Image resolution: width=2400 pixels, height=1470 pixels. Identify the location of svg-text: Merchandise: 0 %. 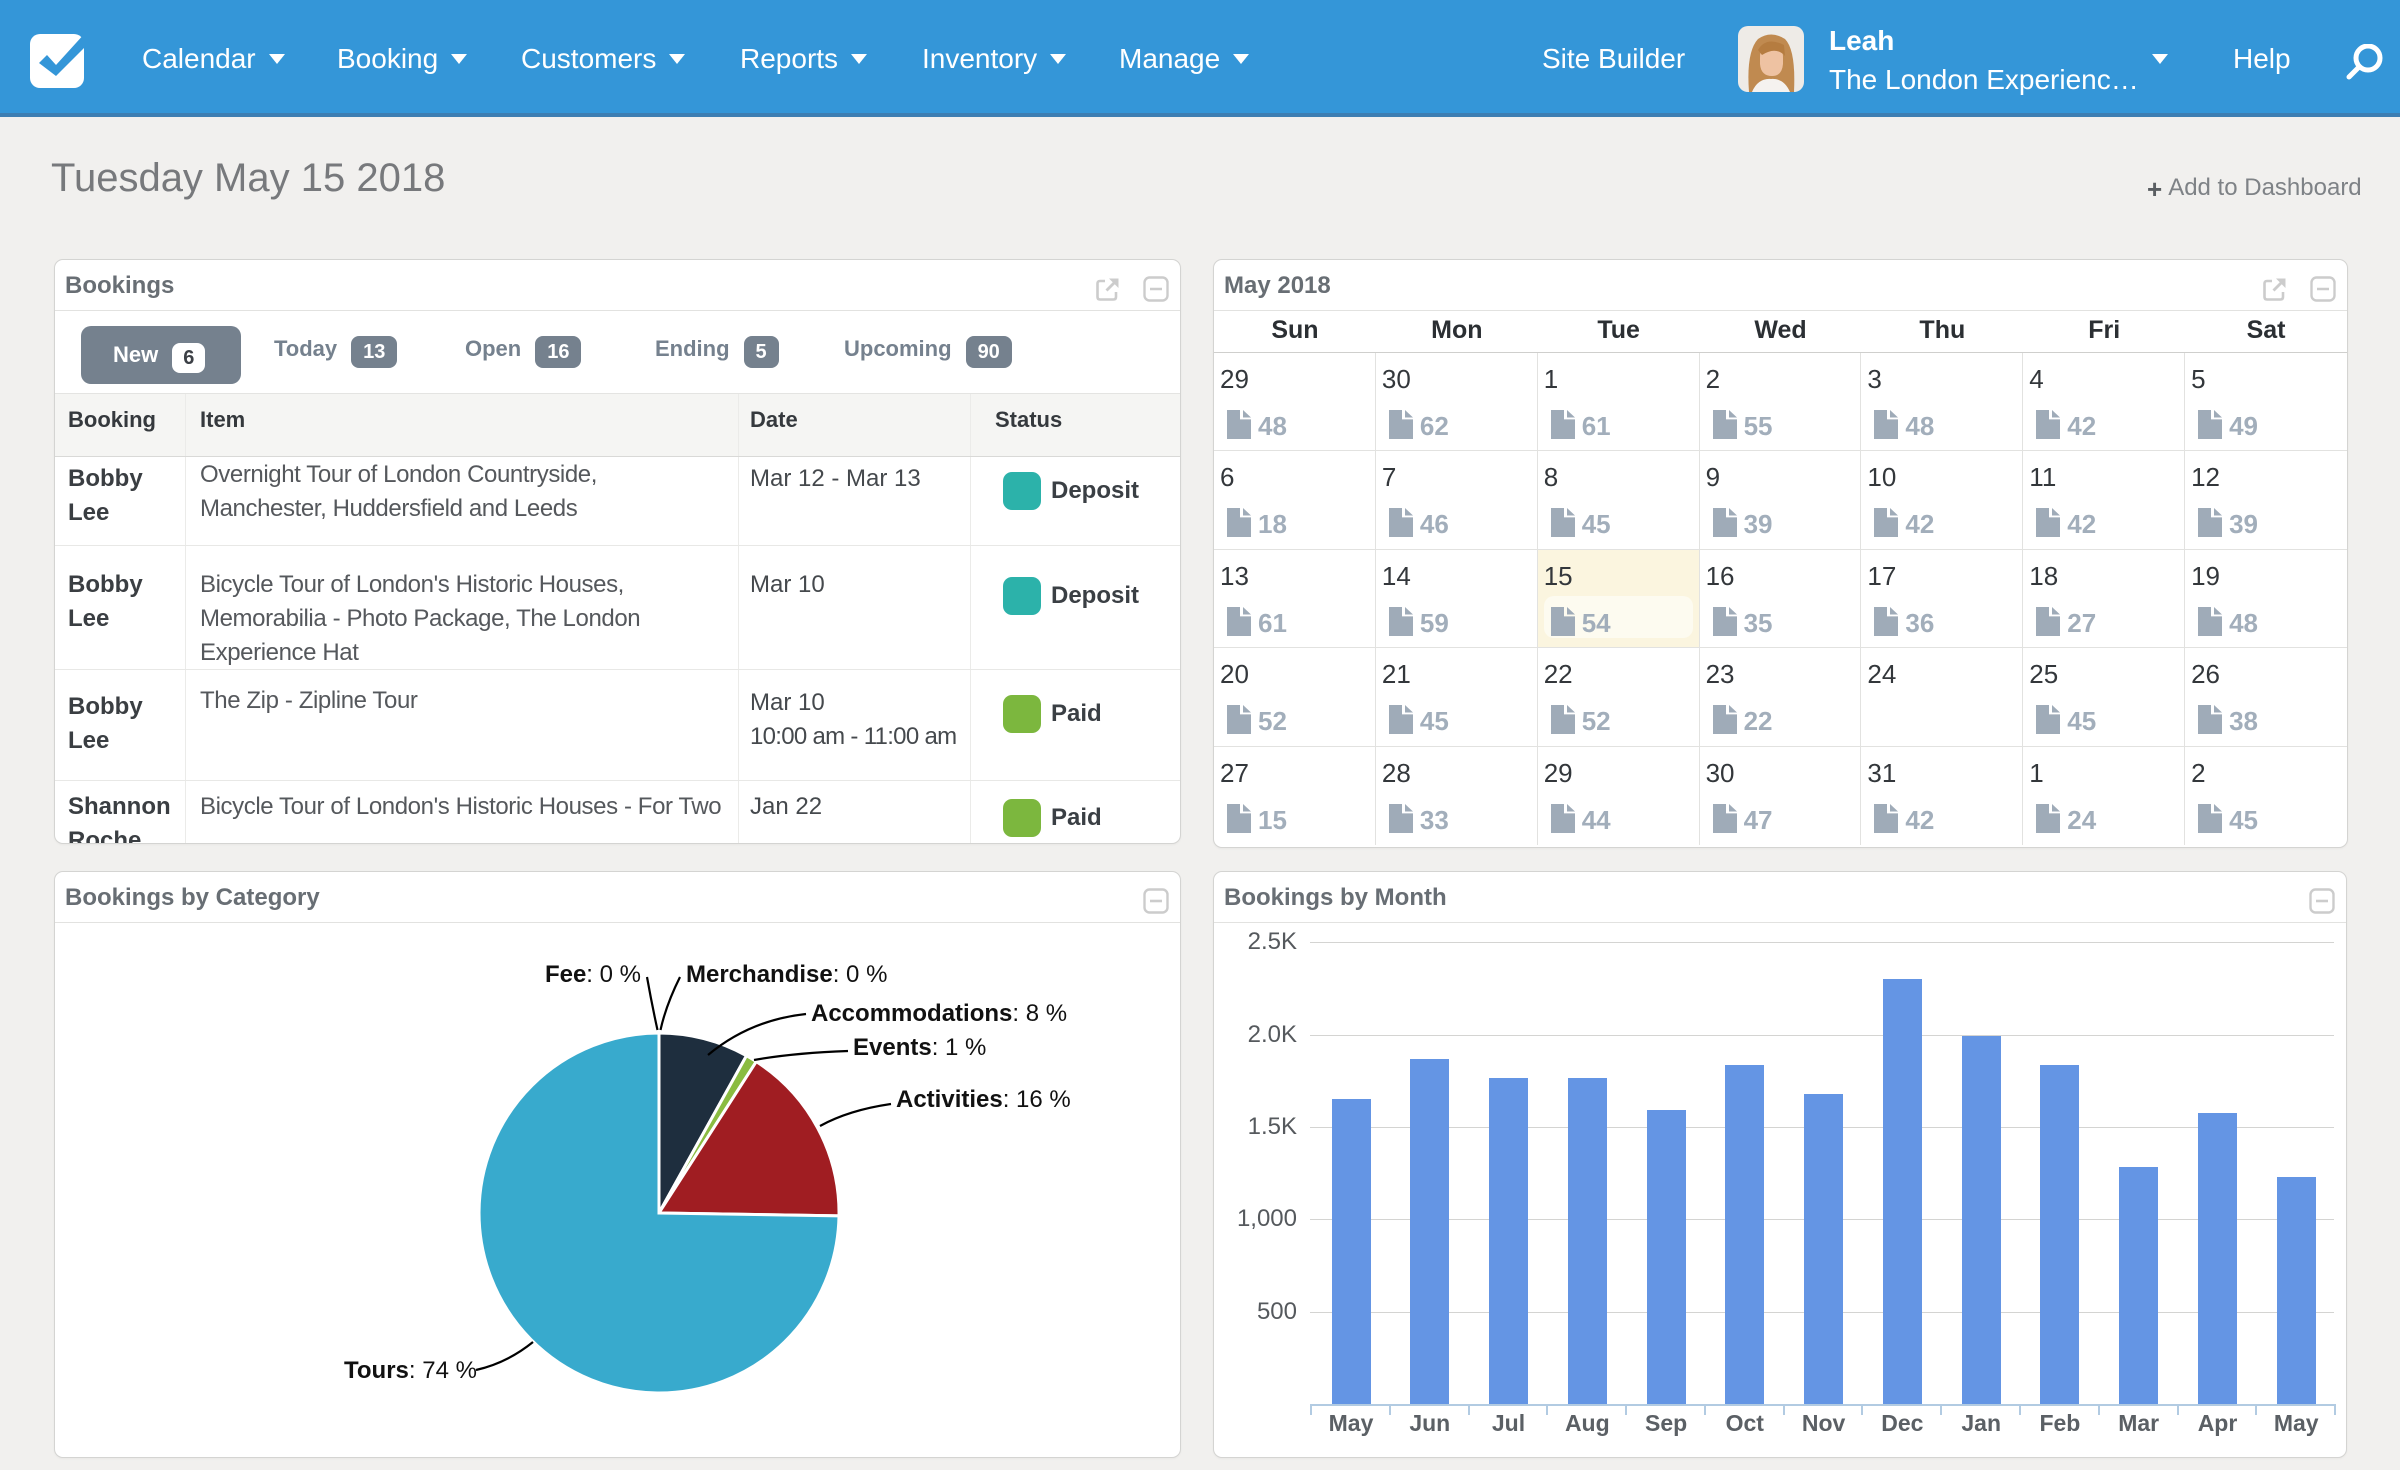
(786, 974).